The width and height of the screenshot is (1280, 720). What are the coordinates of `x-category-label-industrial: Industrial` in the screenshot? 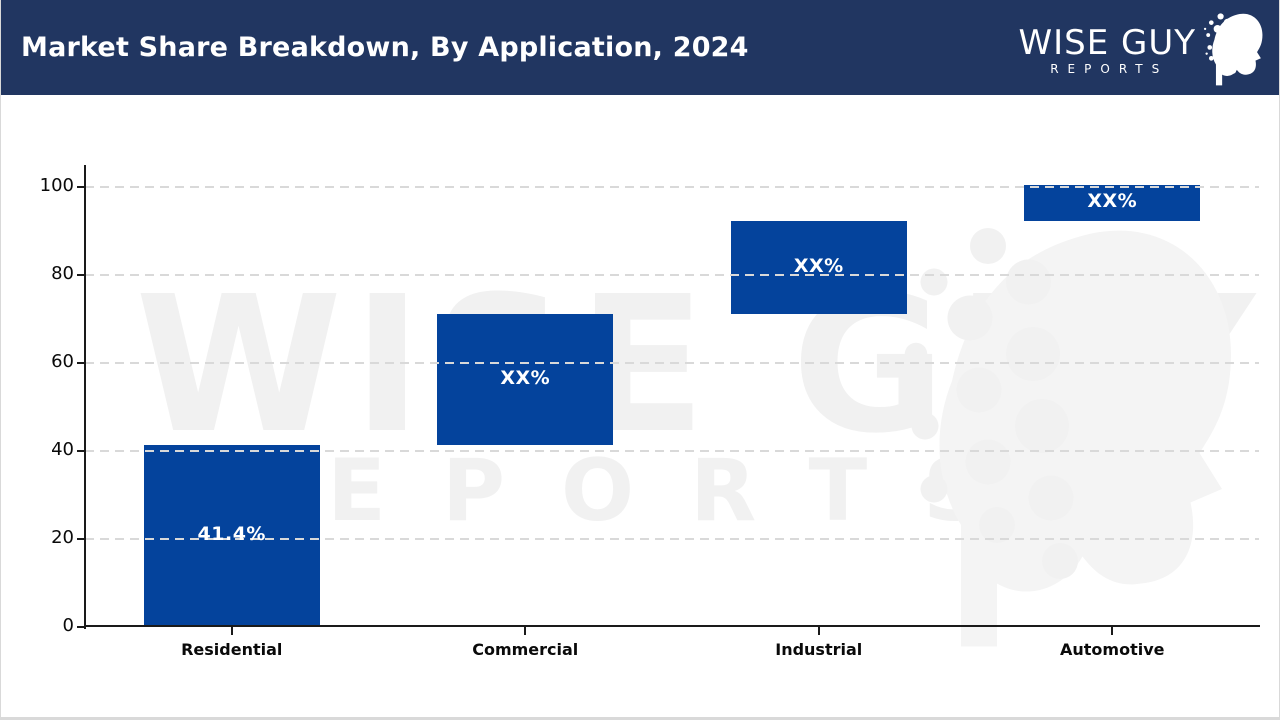 It's located at (819, 649).